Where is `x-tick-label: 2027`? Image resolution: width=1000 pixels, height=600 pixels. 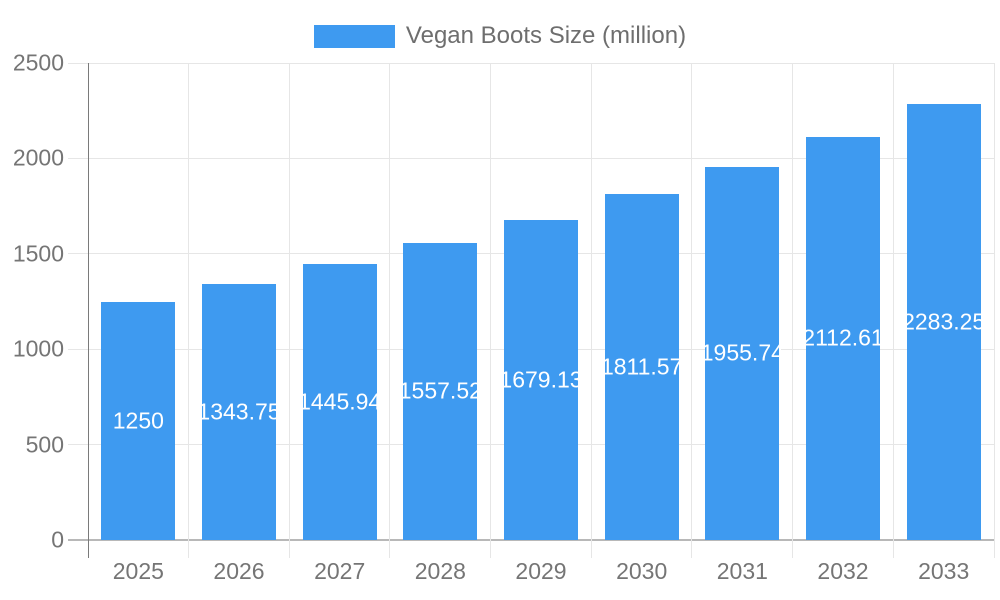 x-tick-label: 2027 is located at coordinates (340, 571).